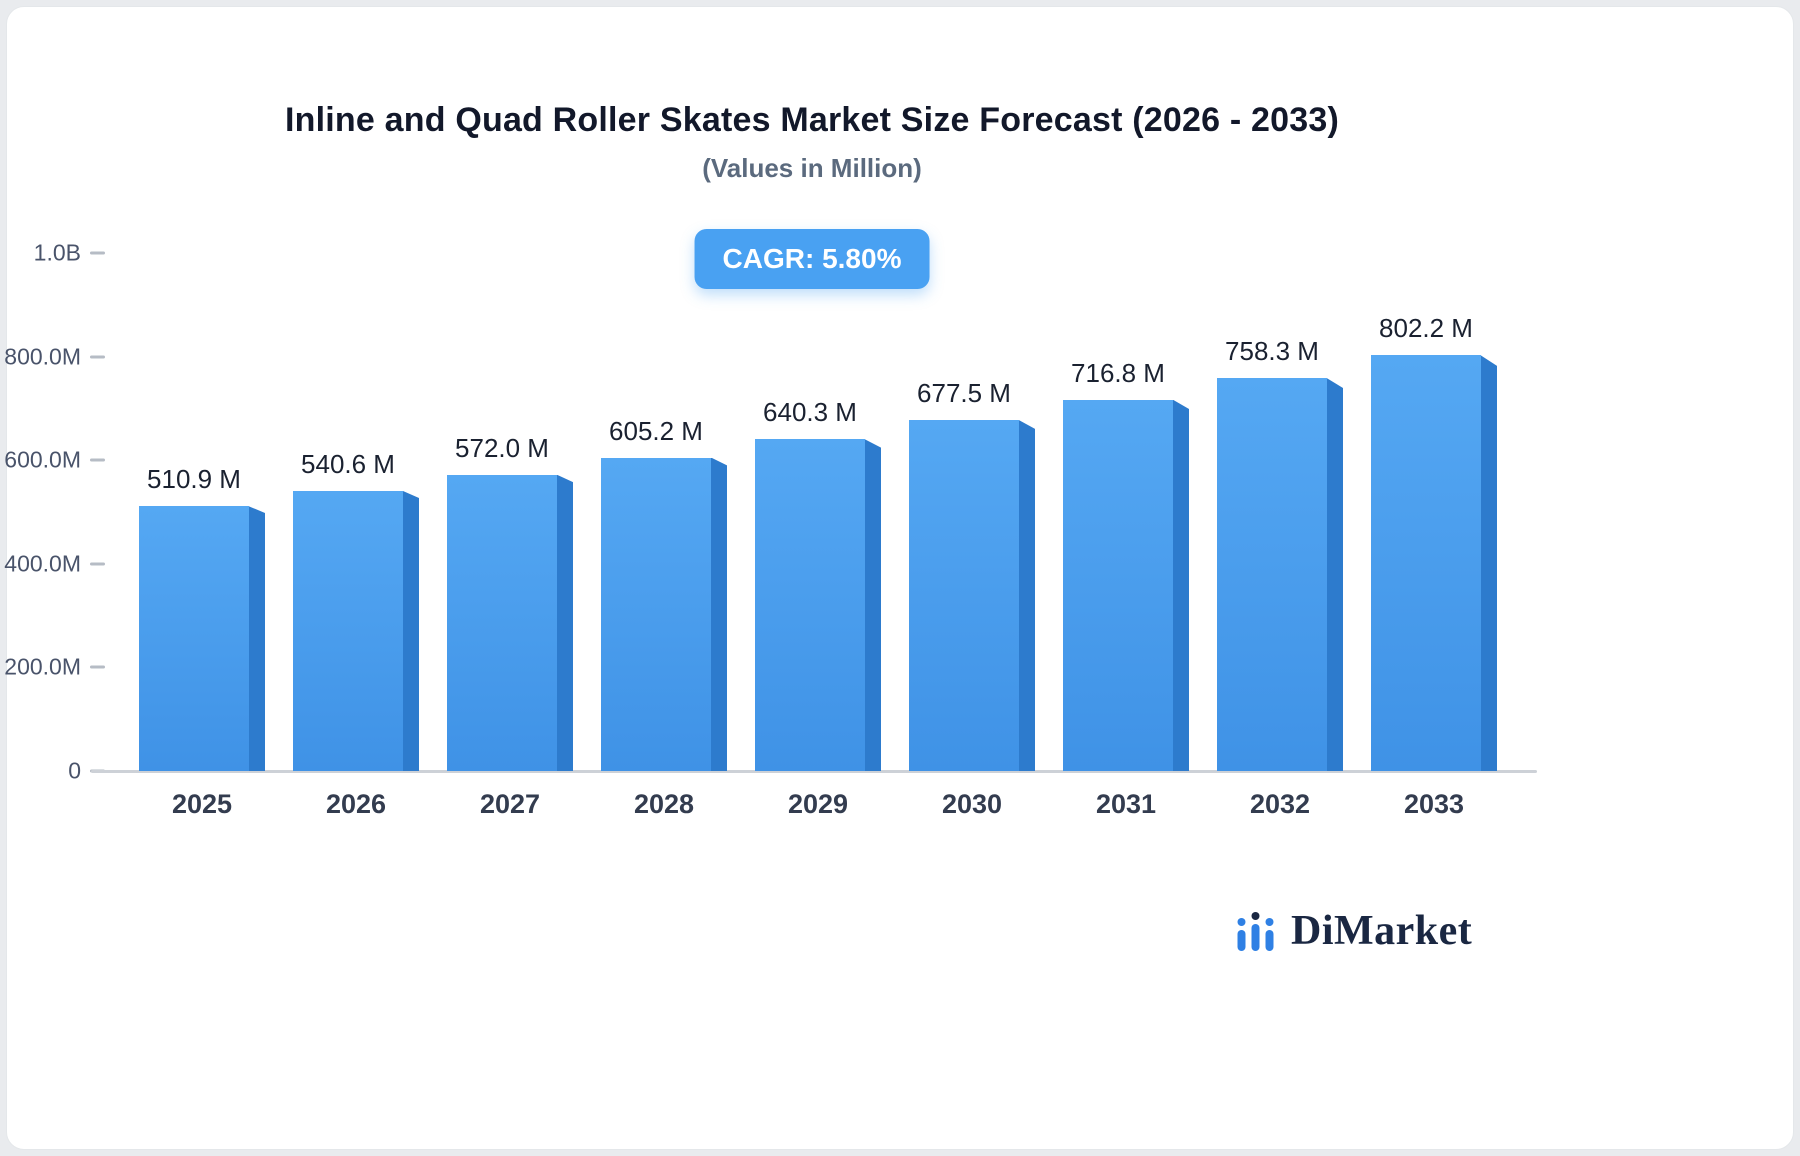 The image size is (1800, 1156). Describe the element at coordinates (1280, 804) in the screenshot. I see `x-axis-label: 2032` at that location.